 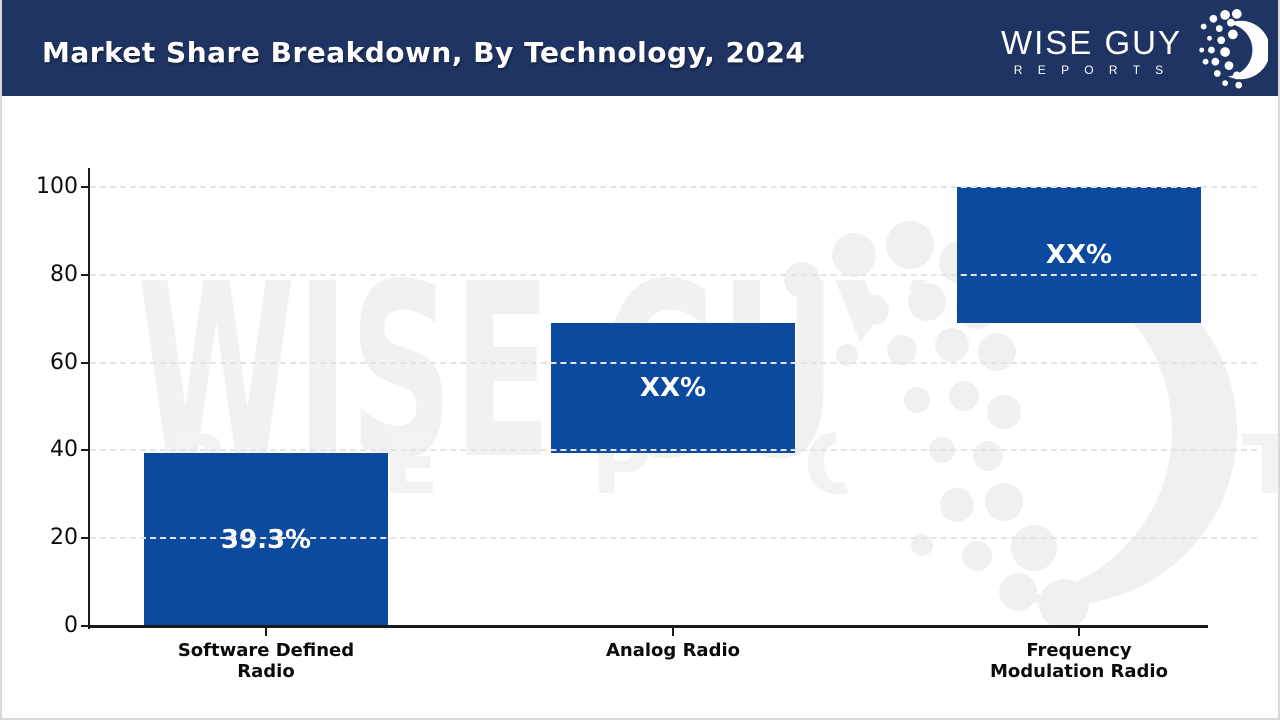 I want to click on bar-value-label: 39.3%, so click(x=266, y=539).